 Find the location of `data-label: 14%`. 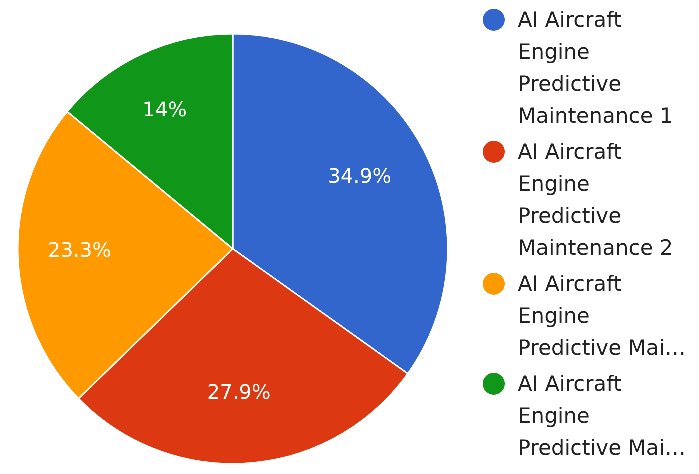

data-label: 14% is located at coordinates (165, 110).